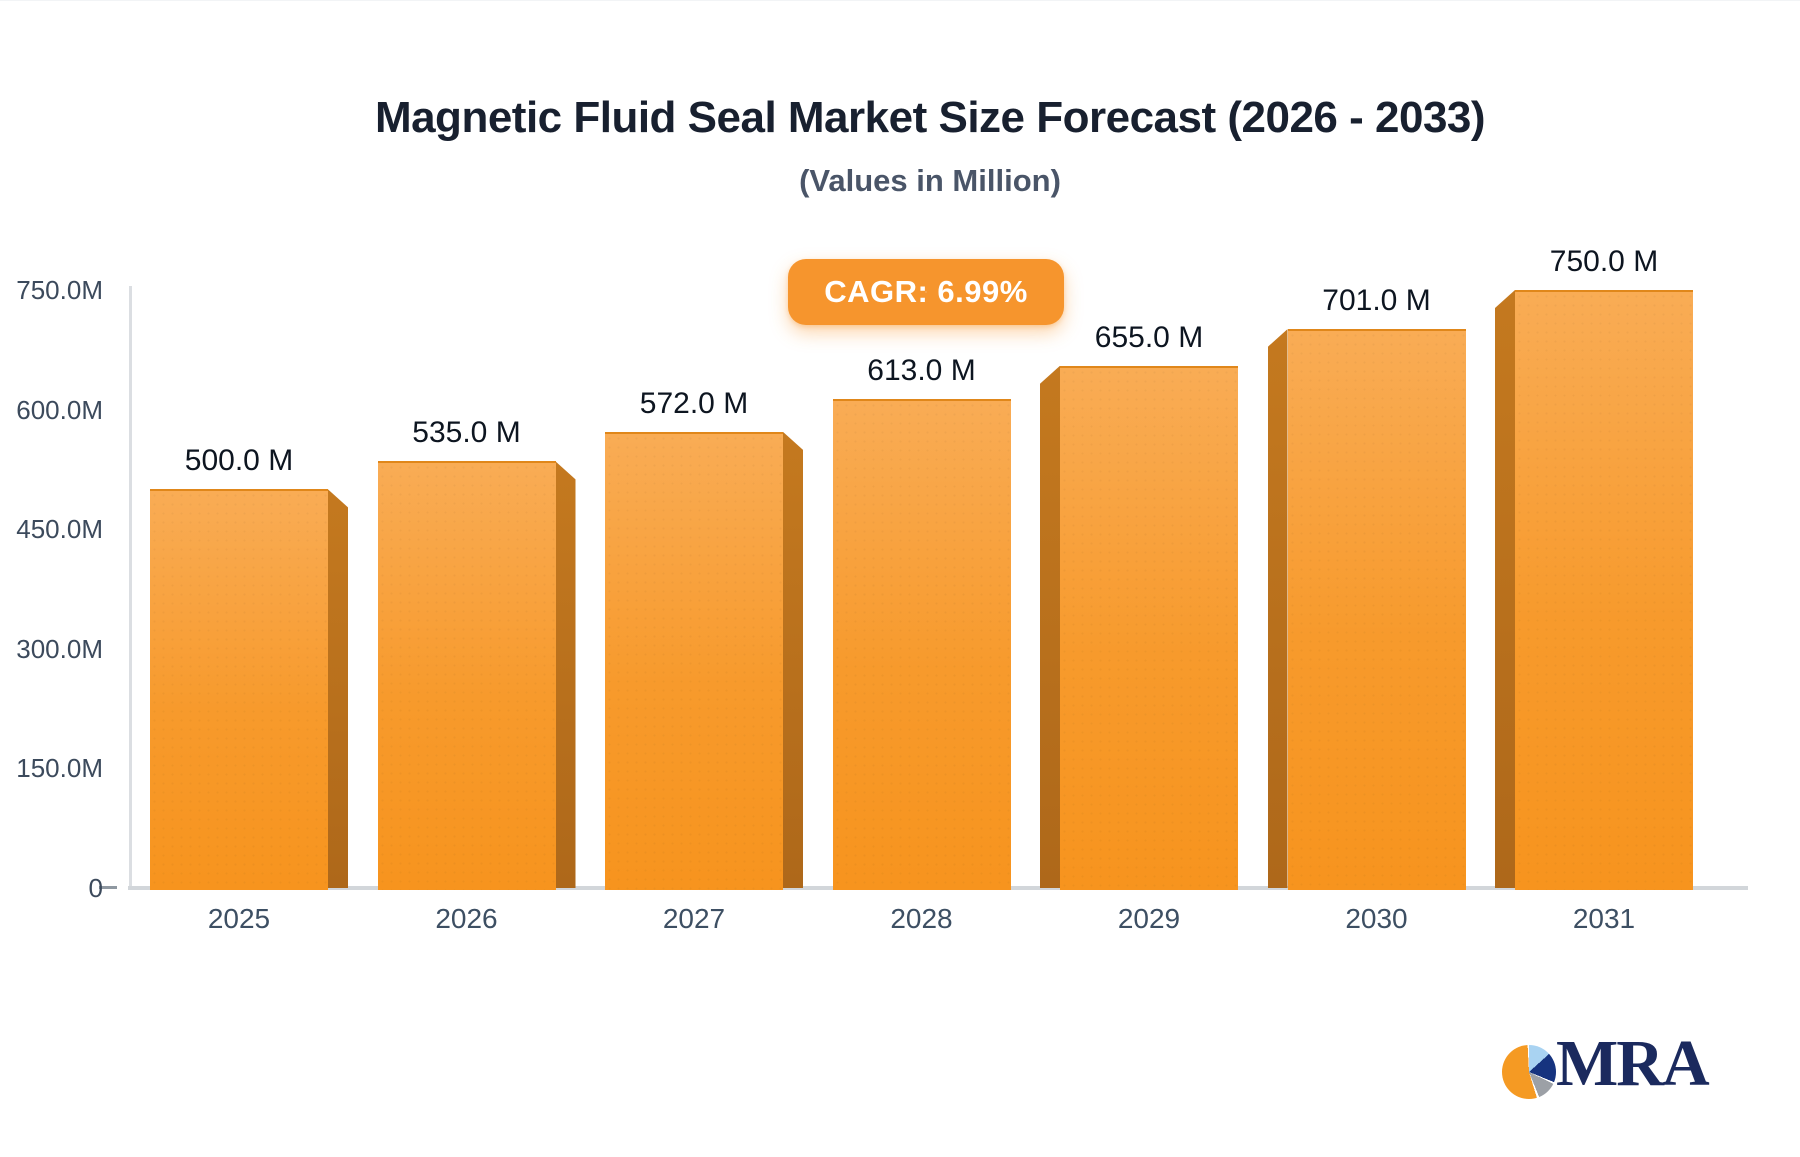 The height and width of the screenshot is (1157, 1800). Describe the element at coordinates (1529, 1072) in the screenshot. I see `pie-chart-logo-icon` at that location.